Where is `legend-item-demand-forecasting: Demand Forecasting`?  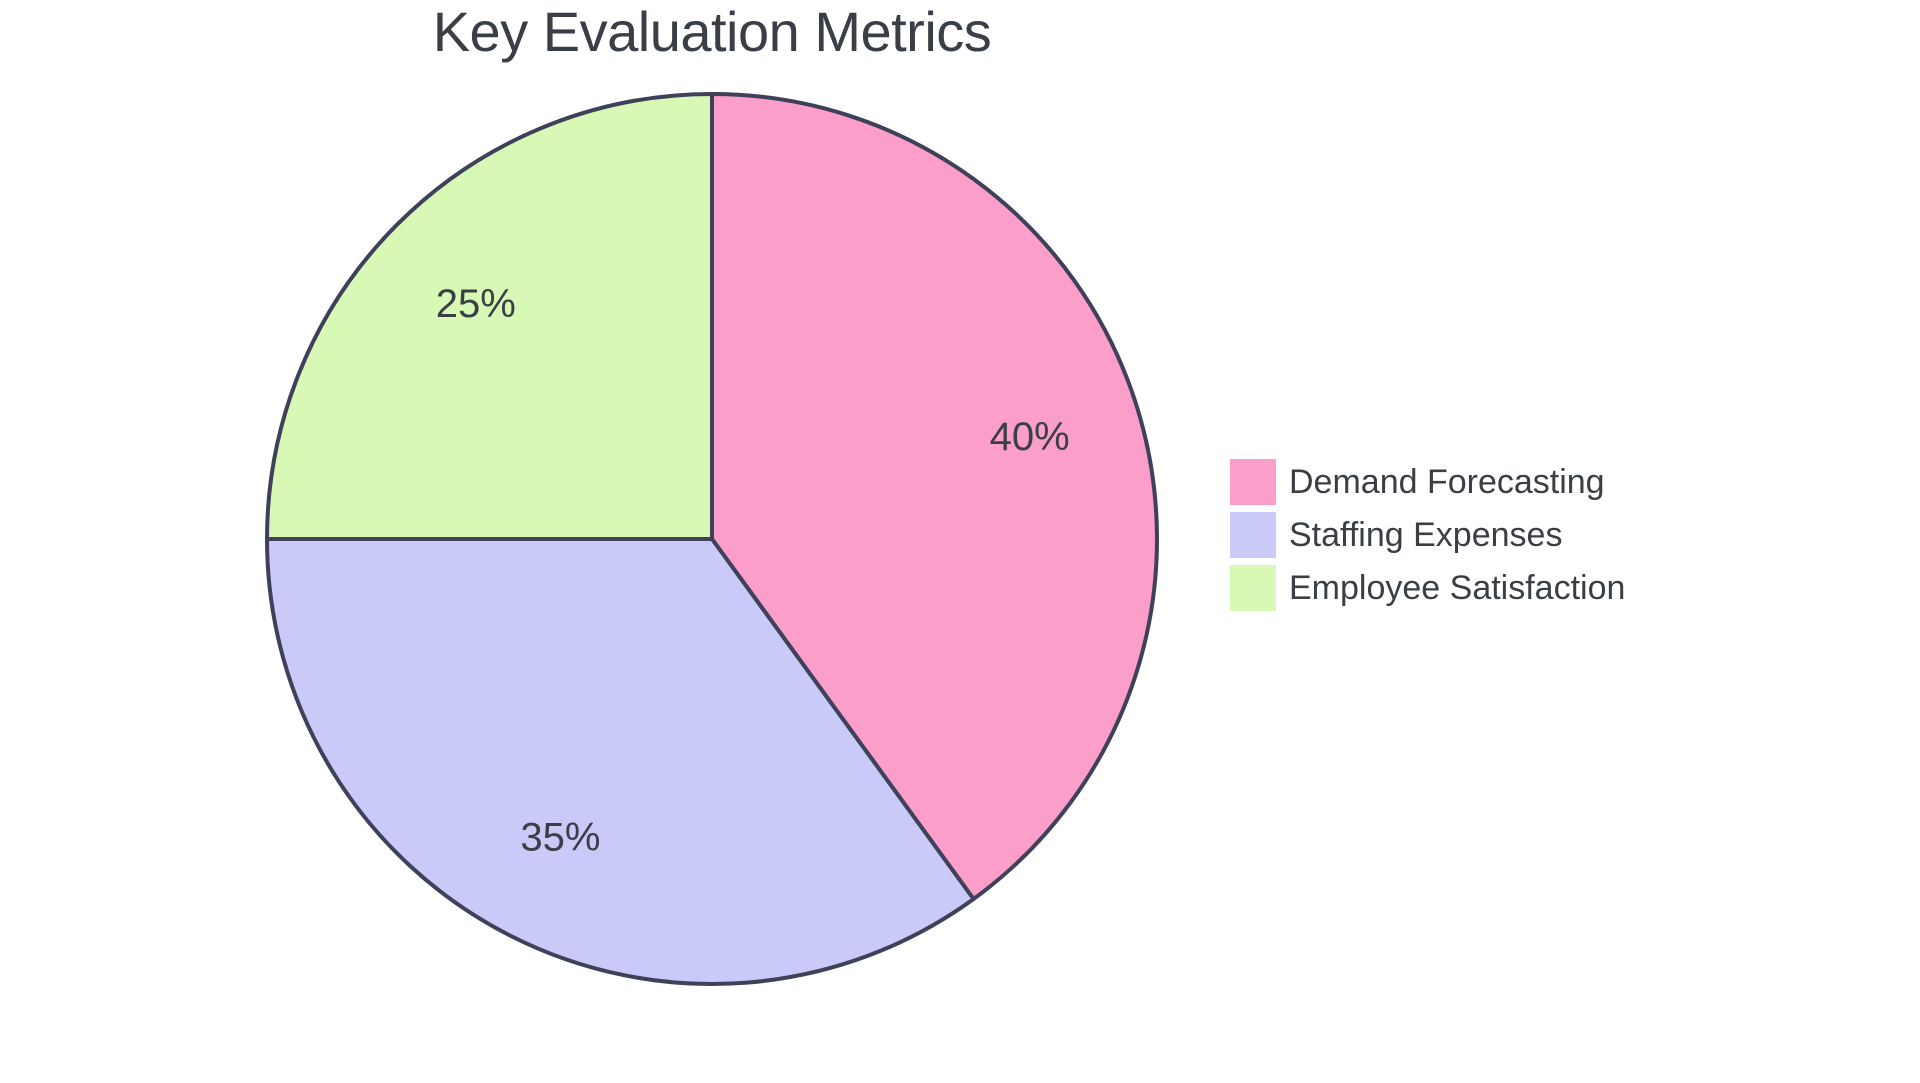 legend-item-demand-forecasting: Demand Forecasting is located at coordinates (1427, 482).